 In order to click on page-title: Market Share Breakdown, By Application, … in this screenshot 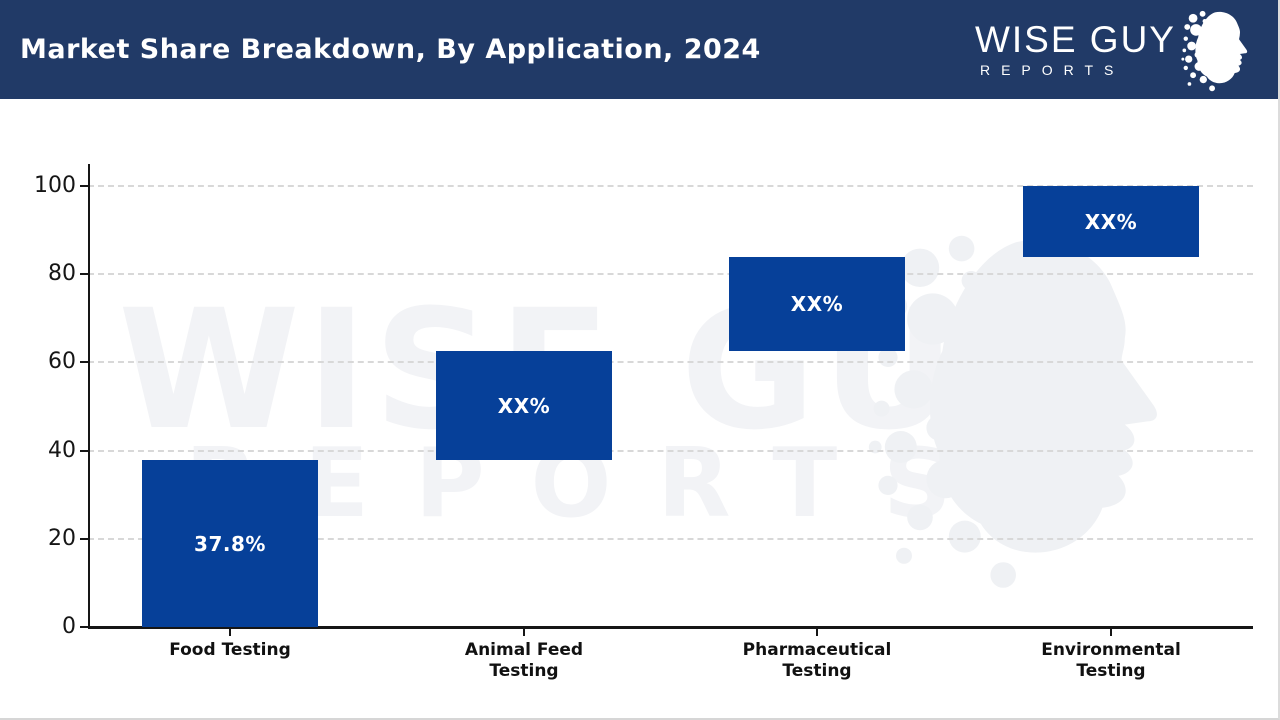, I will do `click(390, 49)`.